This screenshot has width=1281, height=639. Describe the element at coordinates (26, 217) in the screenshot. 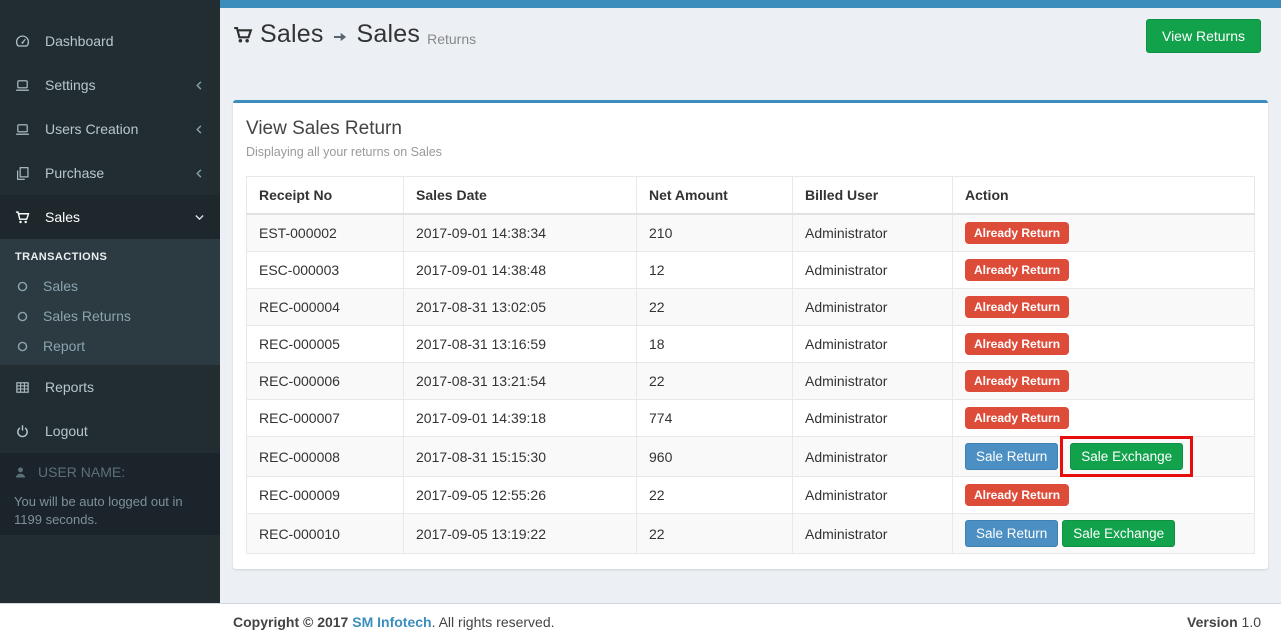

I see `cart-icon` at that location.